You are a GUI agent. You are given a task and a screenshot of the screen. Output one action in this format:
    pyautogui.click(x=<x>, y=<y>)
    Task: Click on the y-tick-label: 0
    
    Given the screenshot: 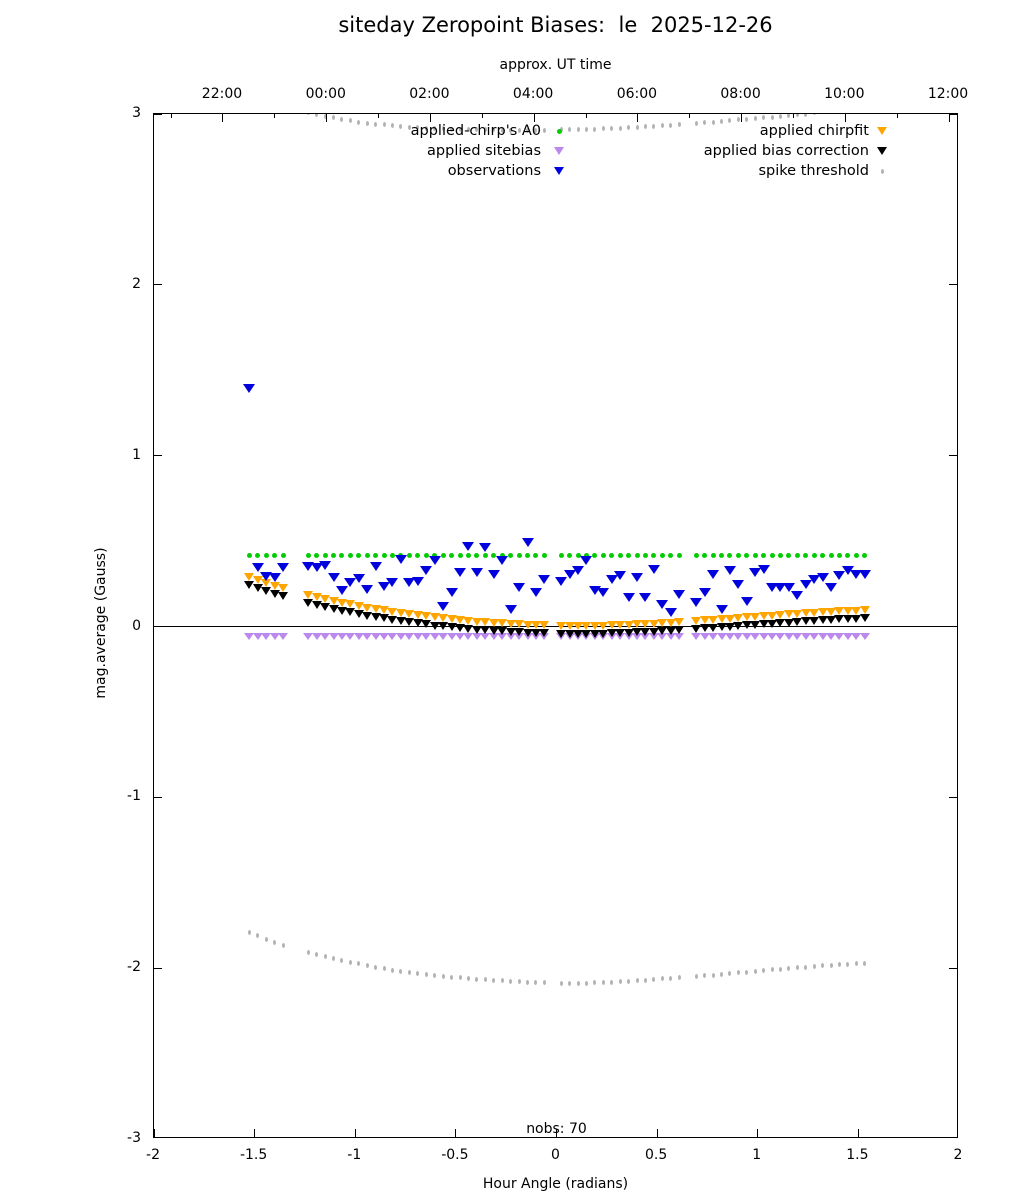 What is the action you would take?
    pyautogui.click(x=136, y=625)
    